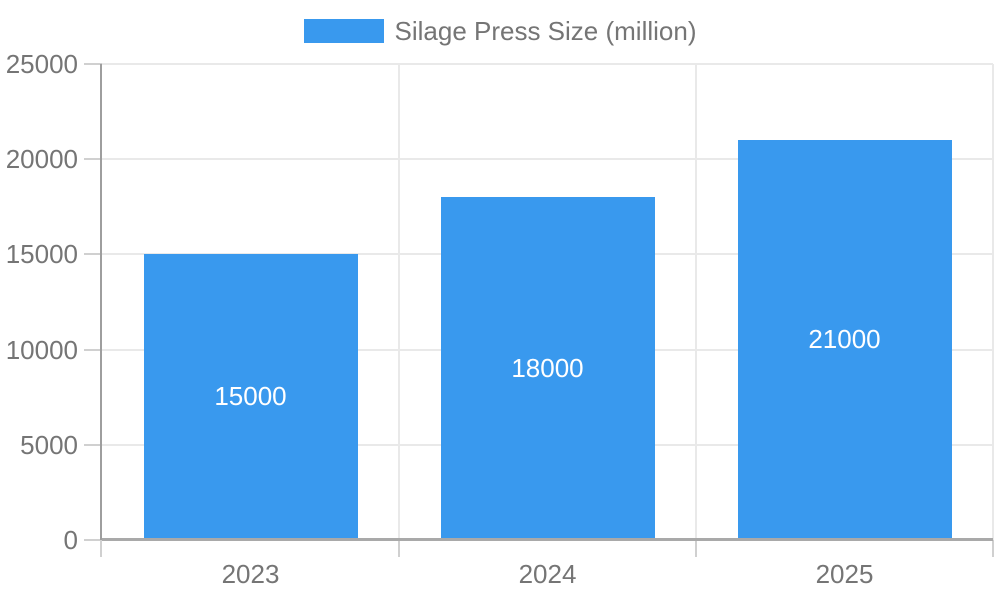 The image size is (1000, 600). Describe the element at coordinates (49, 444) in the screenshot. I see `y-axis-label: 5000` at that location.